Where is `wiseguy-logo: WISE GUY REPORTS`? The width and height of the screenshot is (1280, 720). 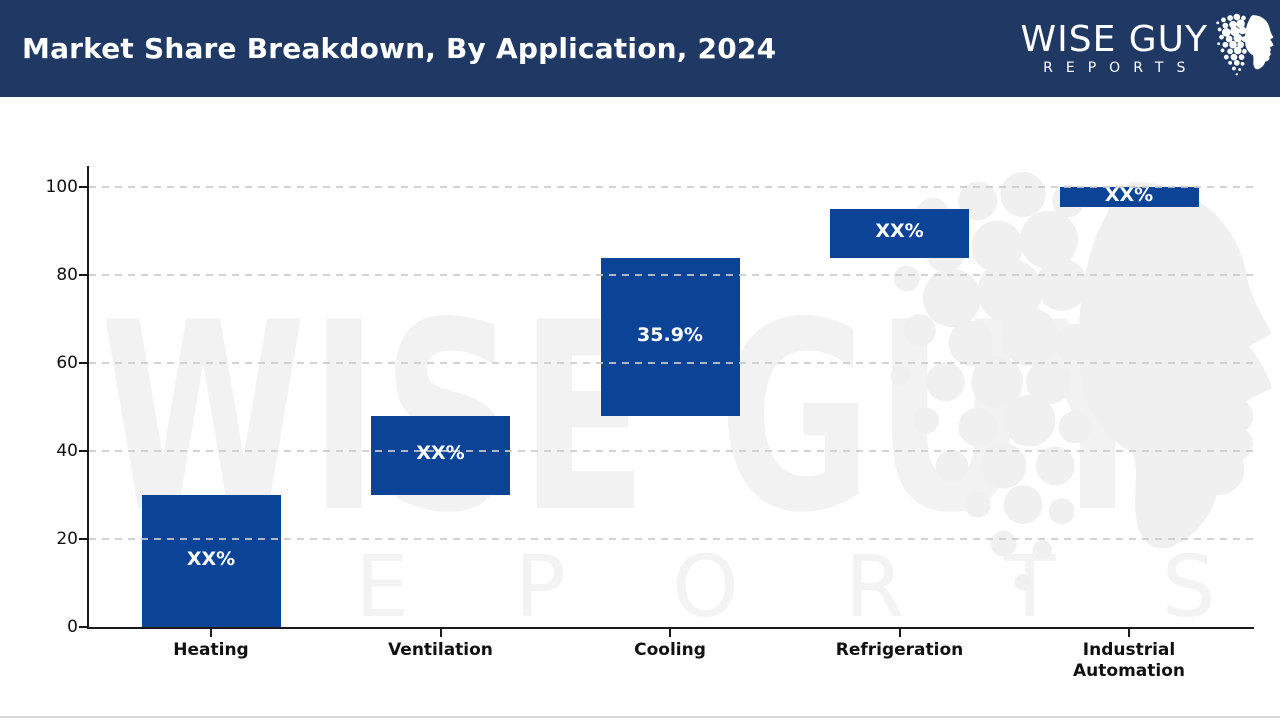
wiseguy-logo: WISE GUY REPORTS is located at coordinates (1148, 49).